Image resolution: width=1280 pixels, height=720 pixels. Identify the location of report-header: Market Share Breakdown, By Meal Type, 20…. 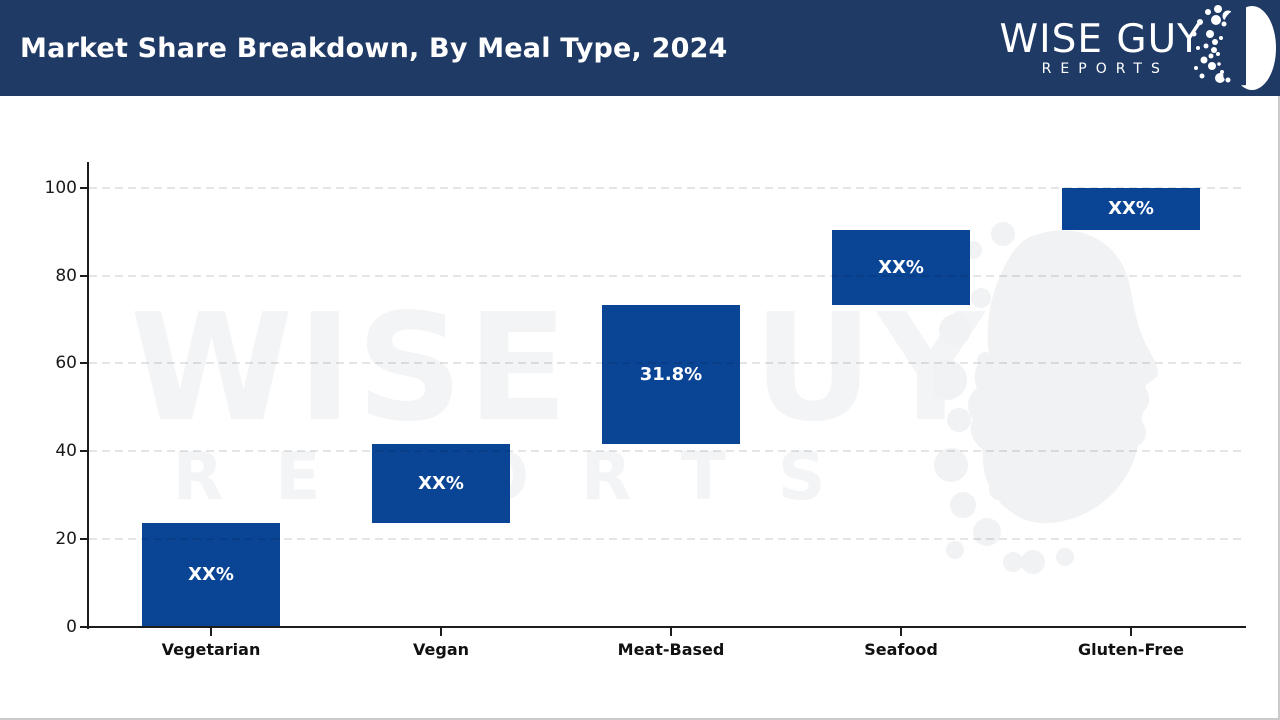
(640, 48).